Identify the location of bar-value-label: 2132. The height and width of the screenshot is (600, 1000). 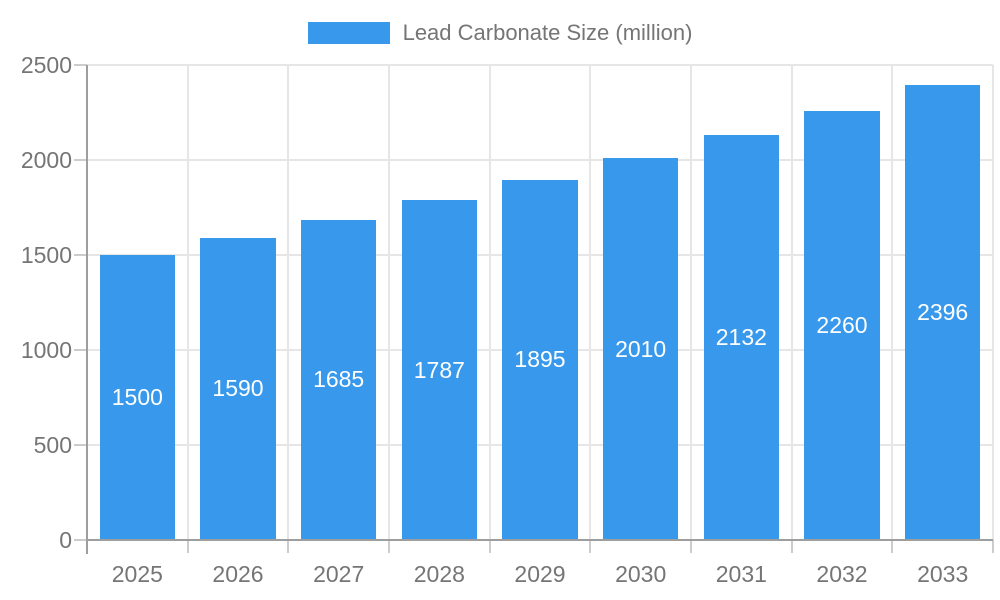
(741, 336).